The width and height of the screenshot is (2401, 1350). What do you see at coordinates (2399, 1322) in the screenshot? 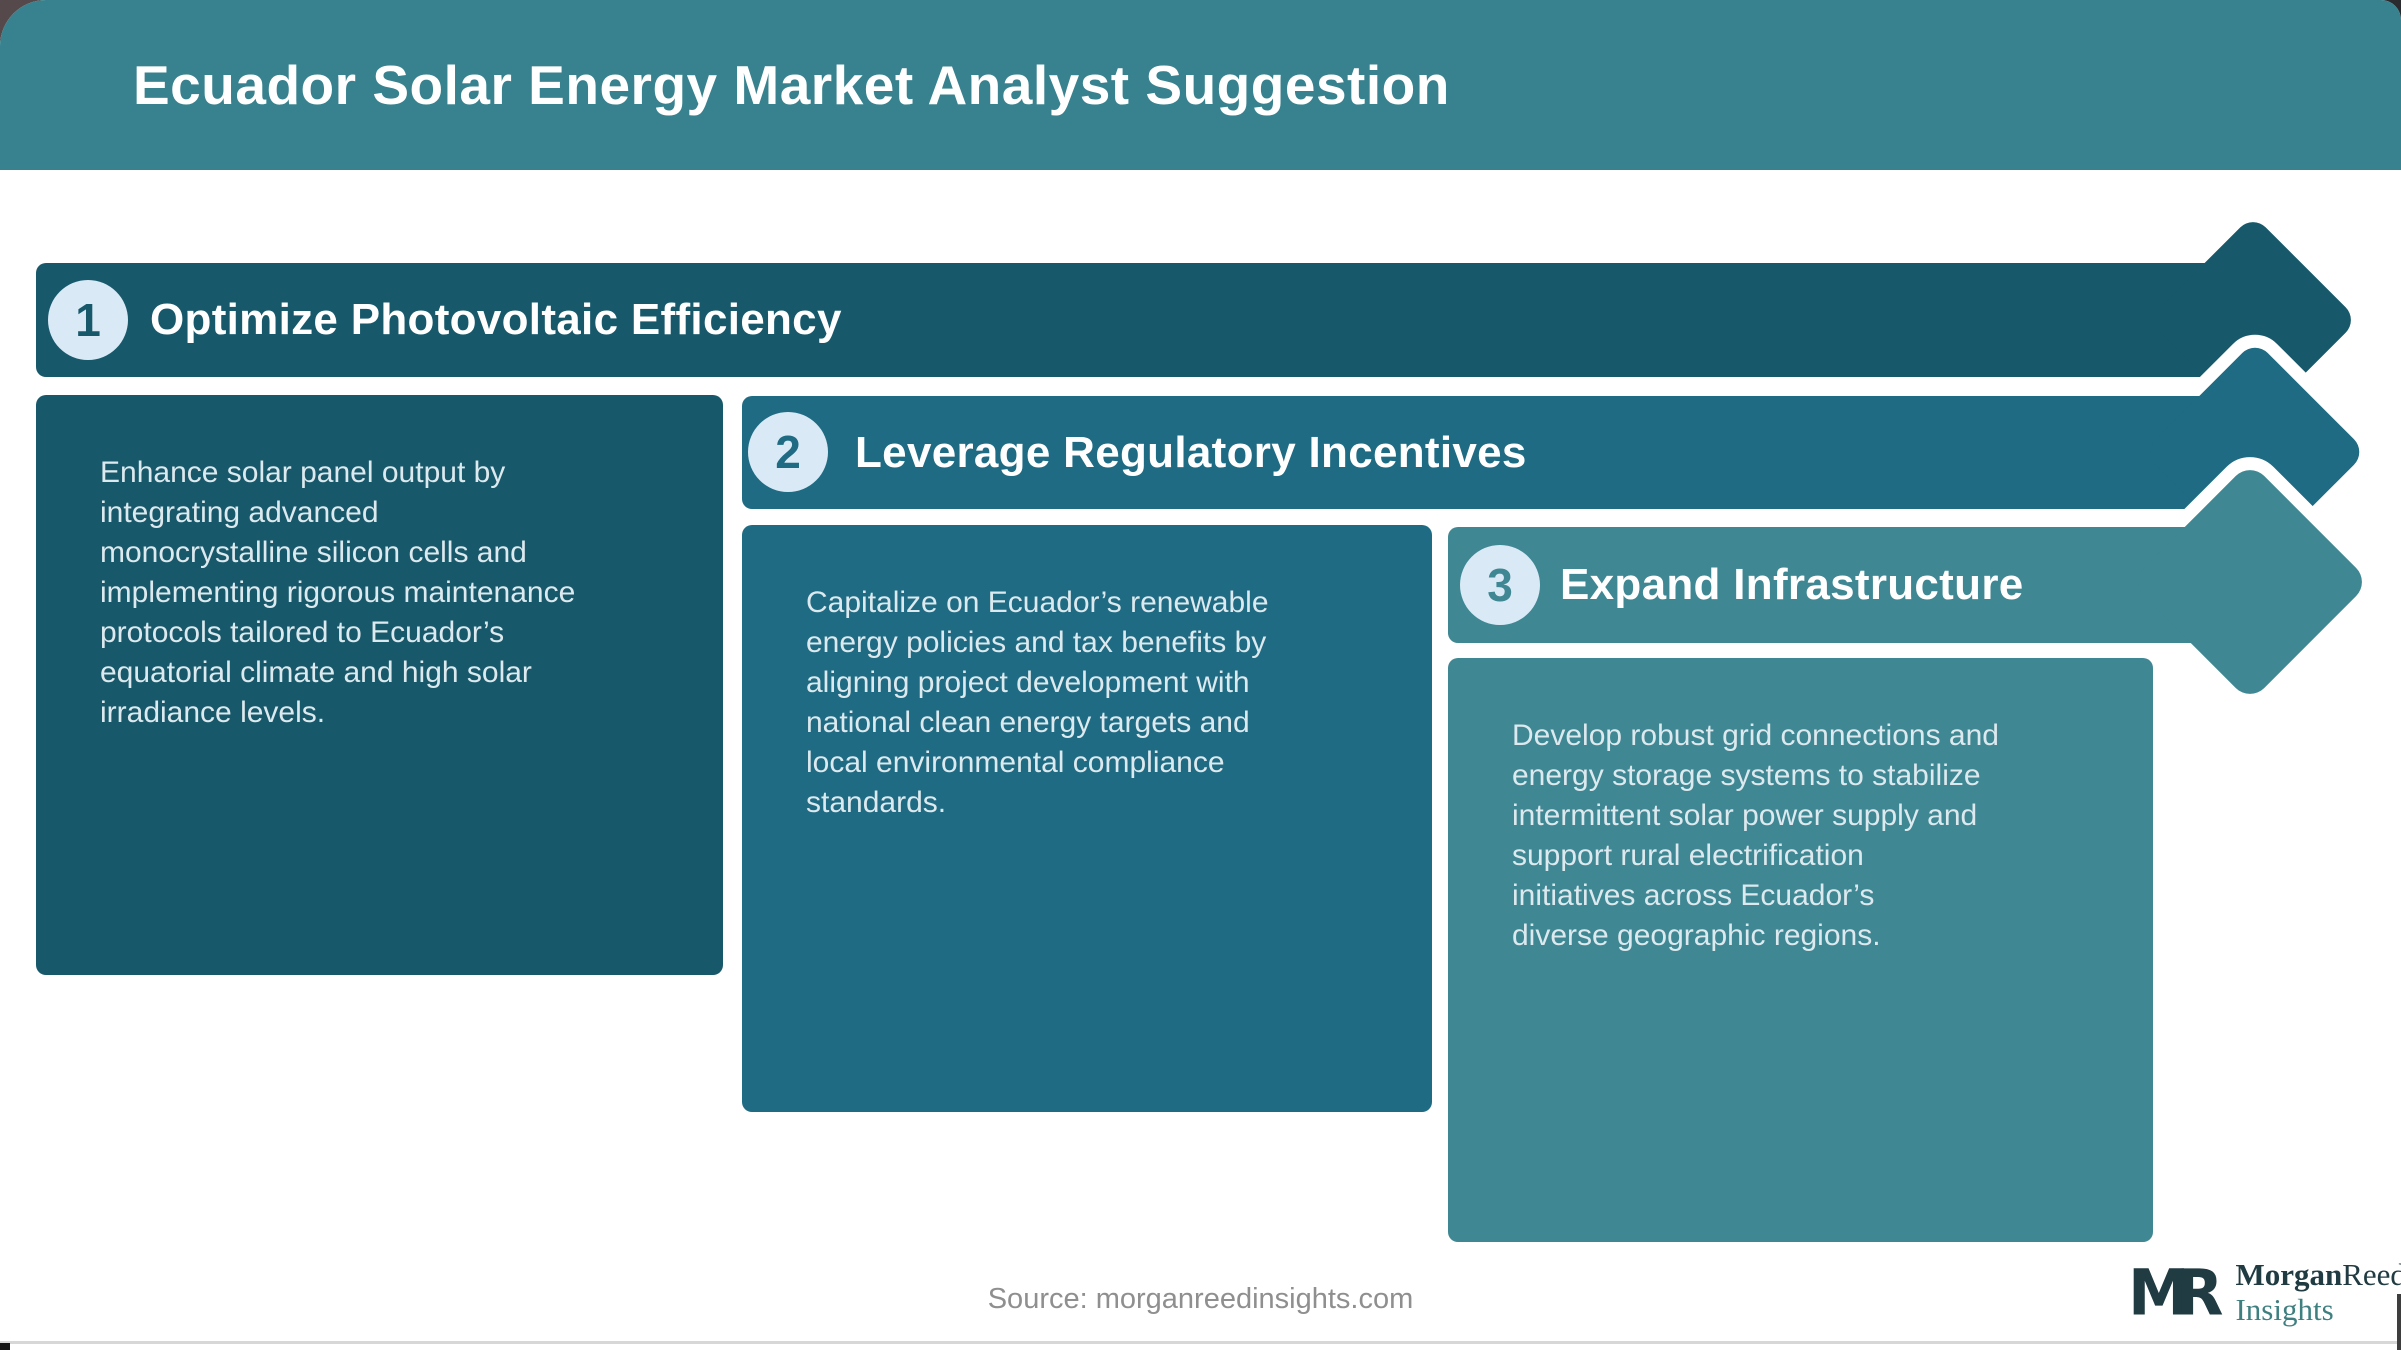
I see `edge-artifact-right` at bounding box center [2399, 1322].